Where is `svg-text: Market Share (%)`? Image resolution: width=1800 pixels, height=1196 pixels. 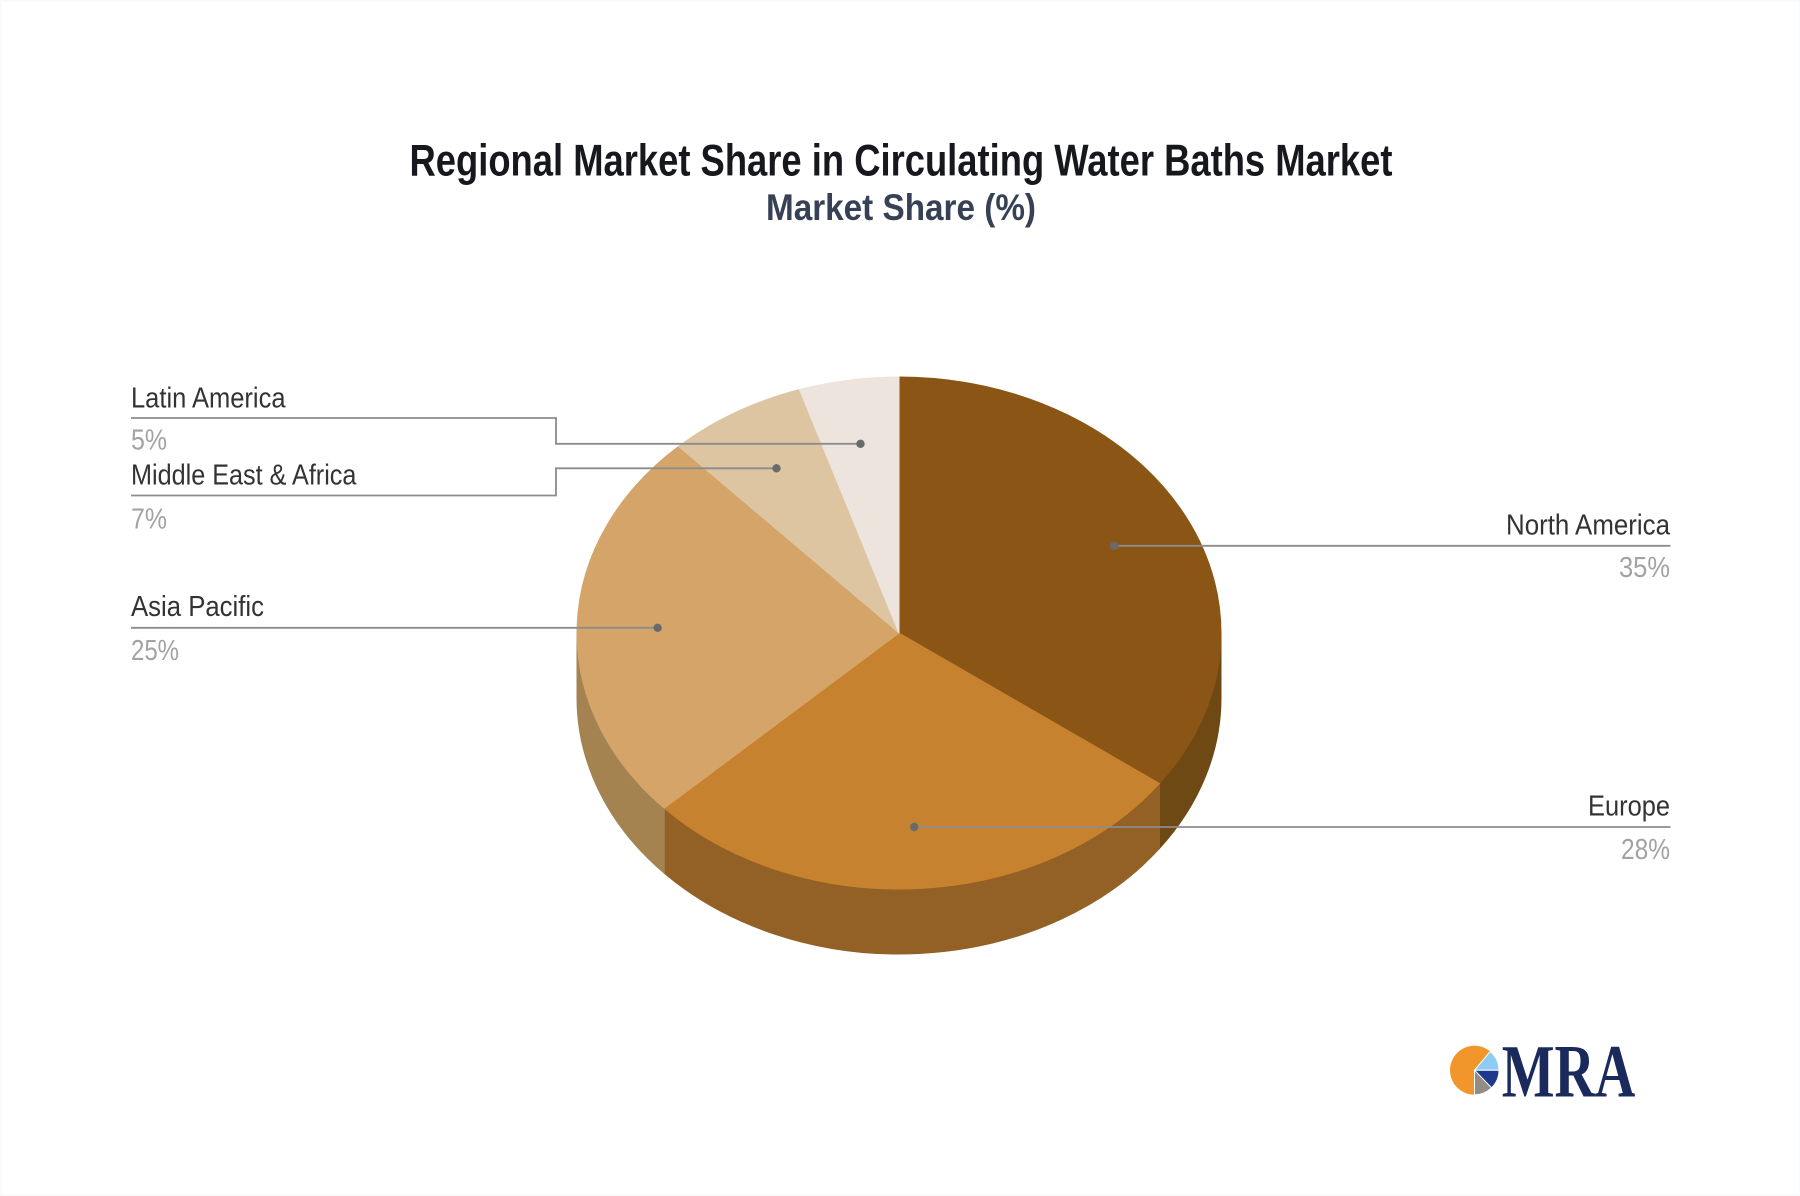
svg-text: Market Share (%) is located at coordinates (901, 207).